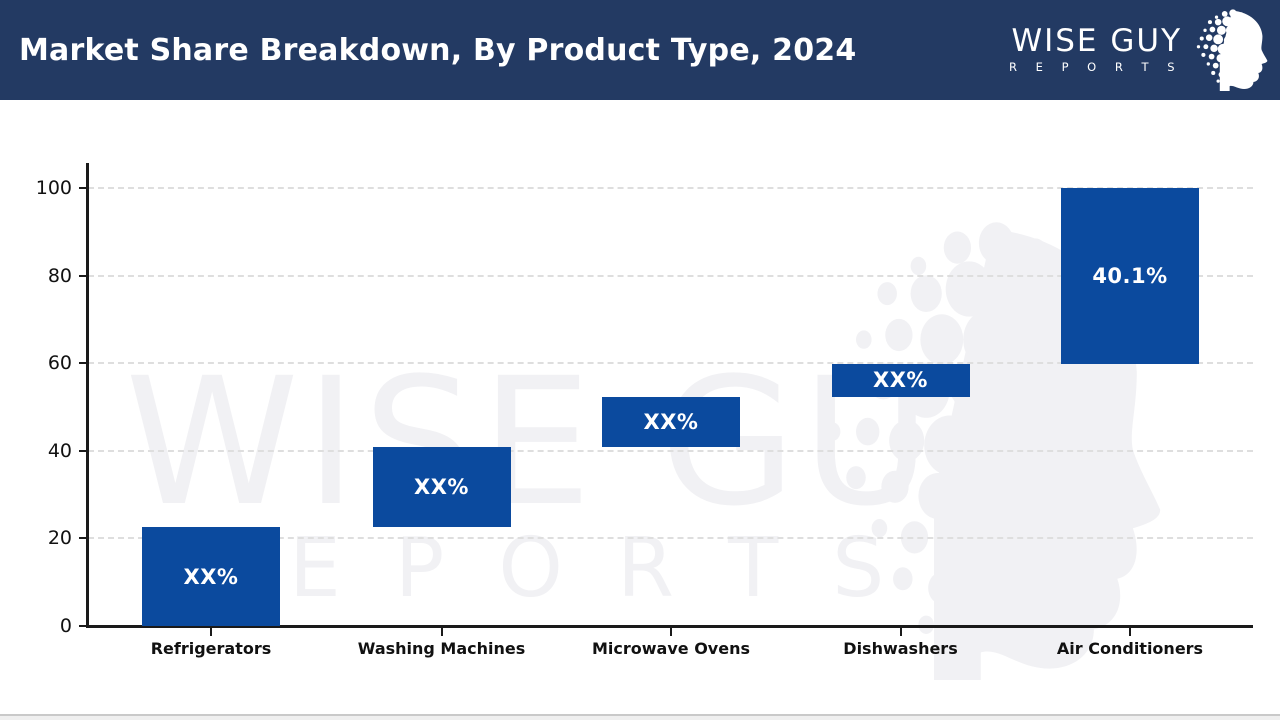  What do you see at coordinates (65, 626) in the screenshot?
I see `y-tick-label-0: 0` at bounding box center [65, 626].